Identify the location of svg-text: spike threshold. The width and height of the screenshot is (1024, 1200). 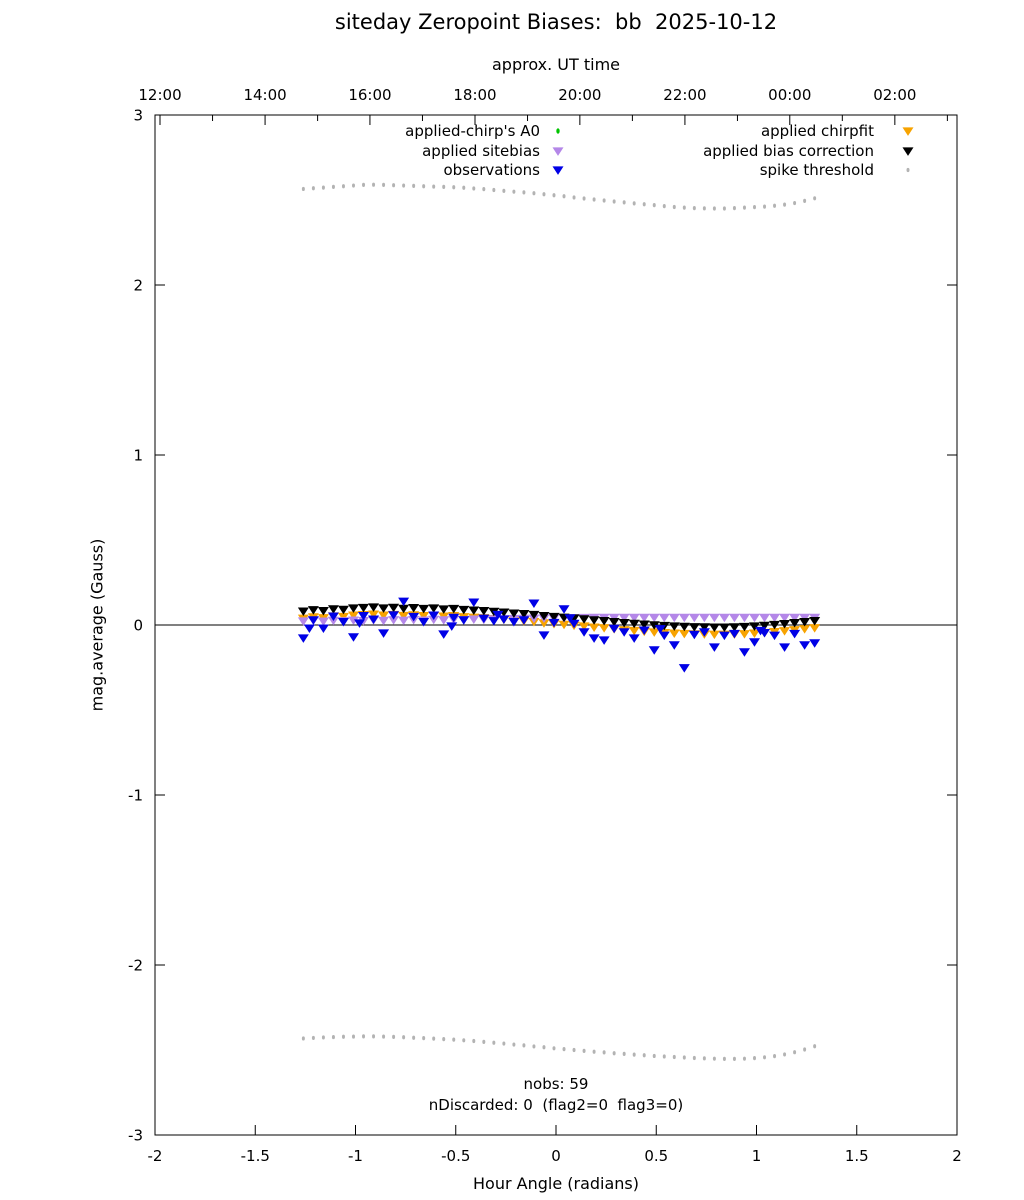
(817, 170).